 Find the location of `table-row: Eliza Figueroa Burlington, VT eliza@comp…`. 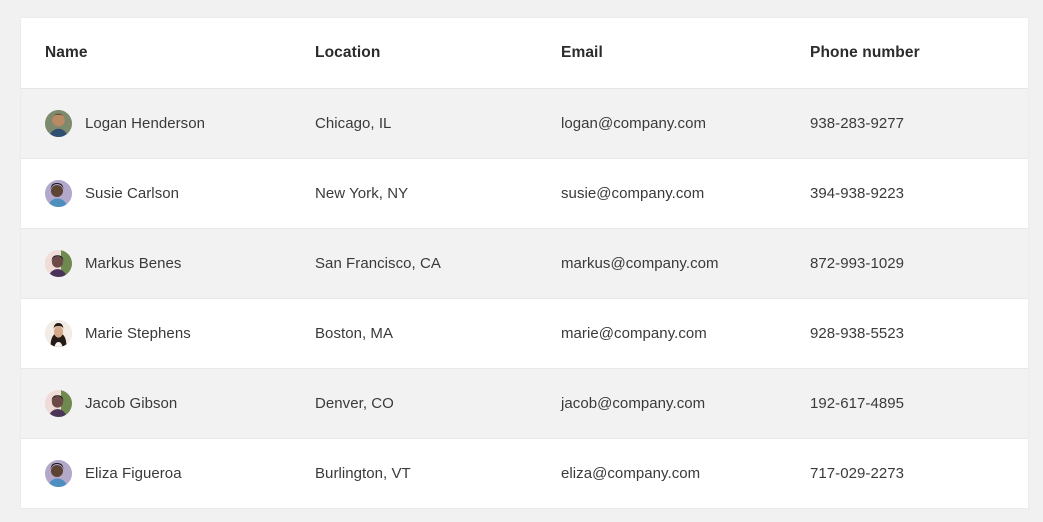

table-row: Eliza Figueroa Burlington, VT eliza@comp… is located at coordinates (524, 473).